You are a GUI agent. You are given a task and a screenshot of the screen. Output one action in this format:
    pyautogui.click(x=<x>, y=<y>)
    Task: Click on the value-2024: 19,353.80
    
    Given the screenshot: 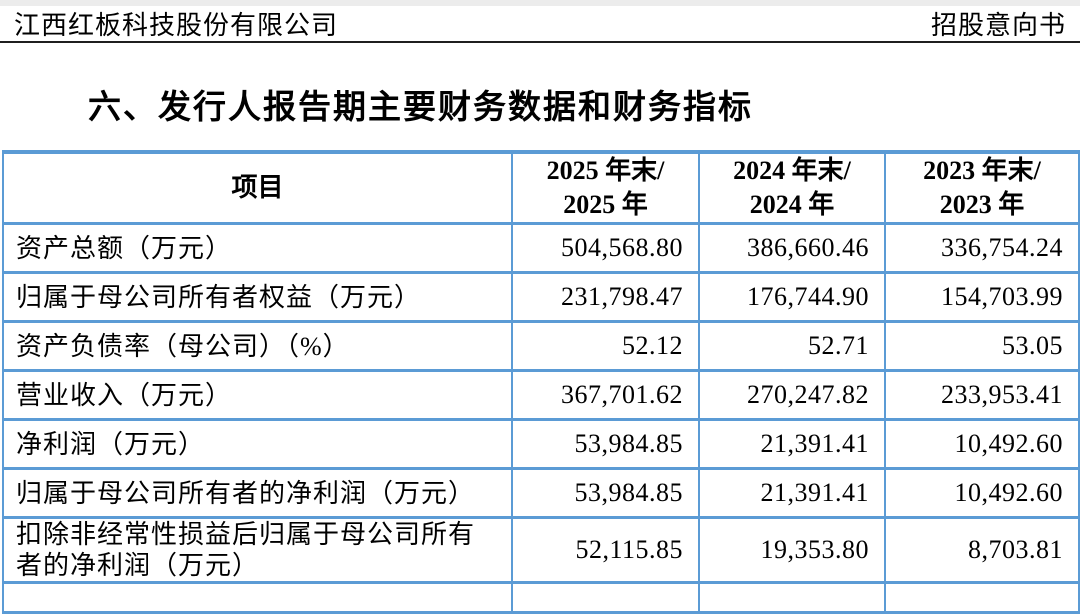 What is the action you would take?
    pyautogui.click(x=792, y=550)
    